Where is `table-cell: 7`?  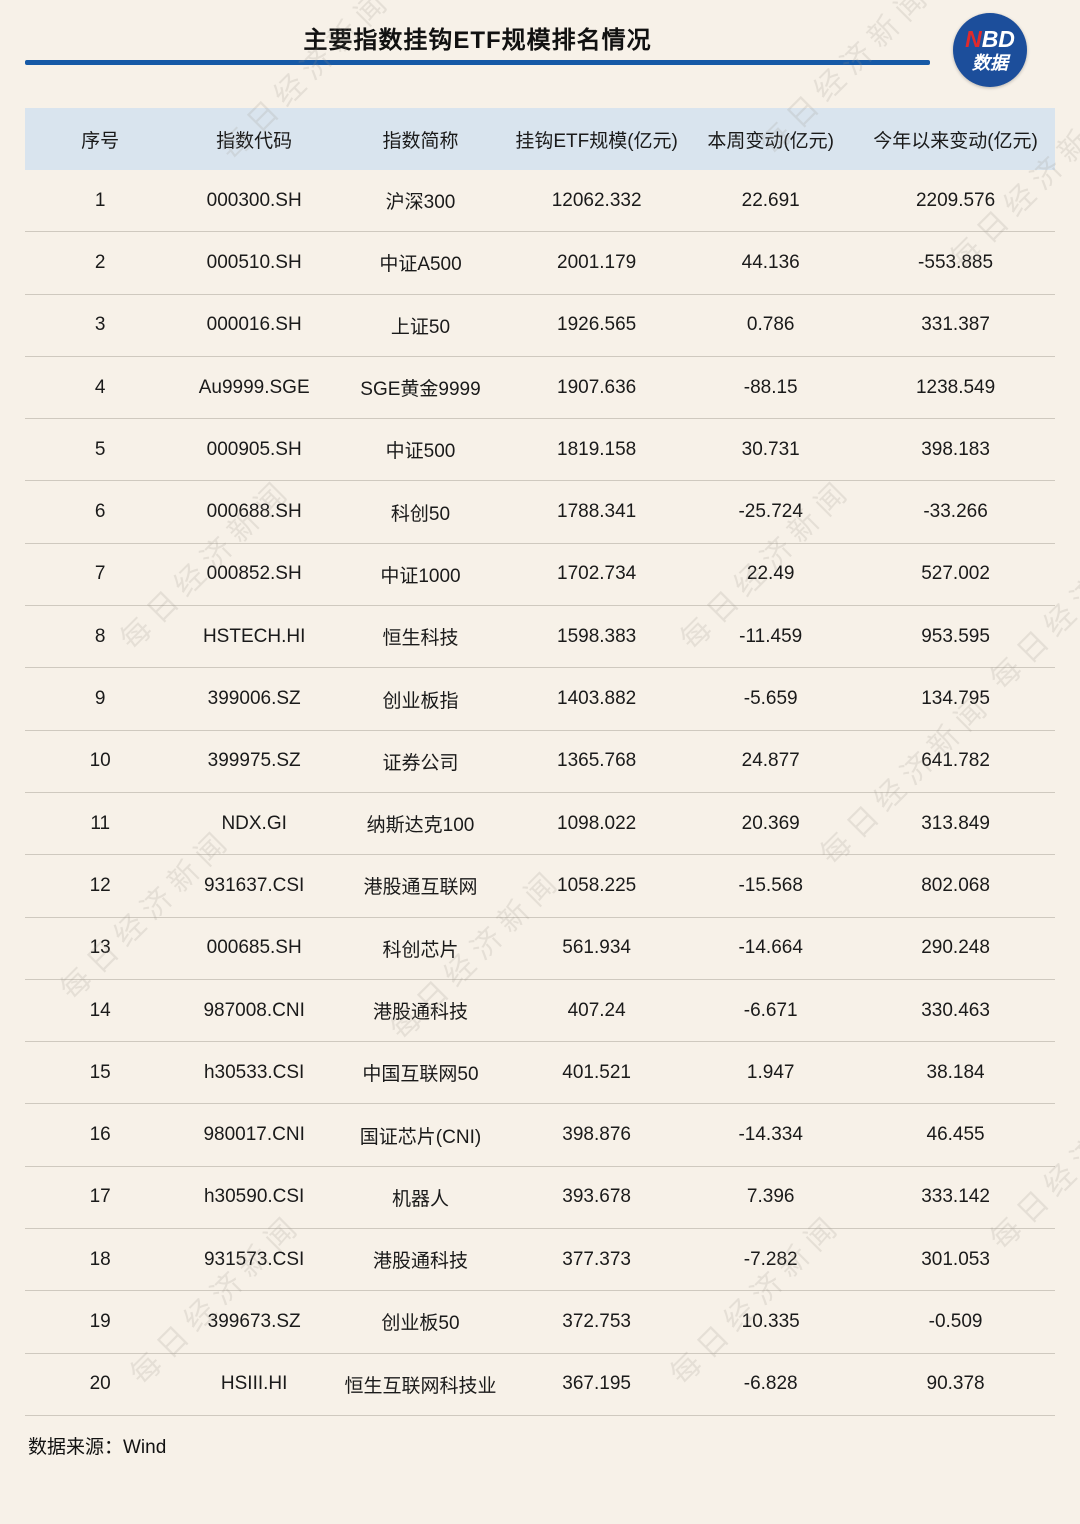 table-cell: 7 is located at coordinates (100, 574).